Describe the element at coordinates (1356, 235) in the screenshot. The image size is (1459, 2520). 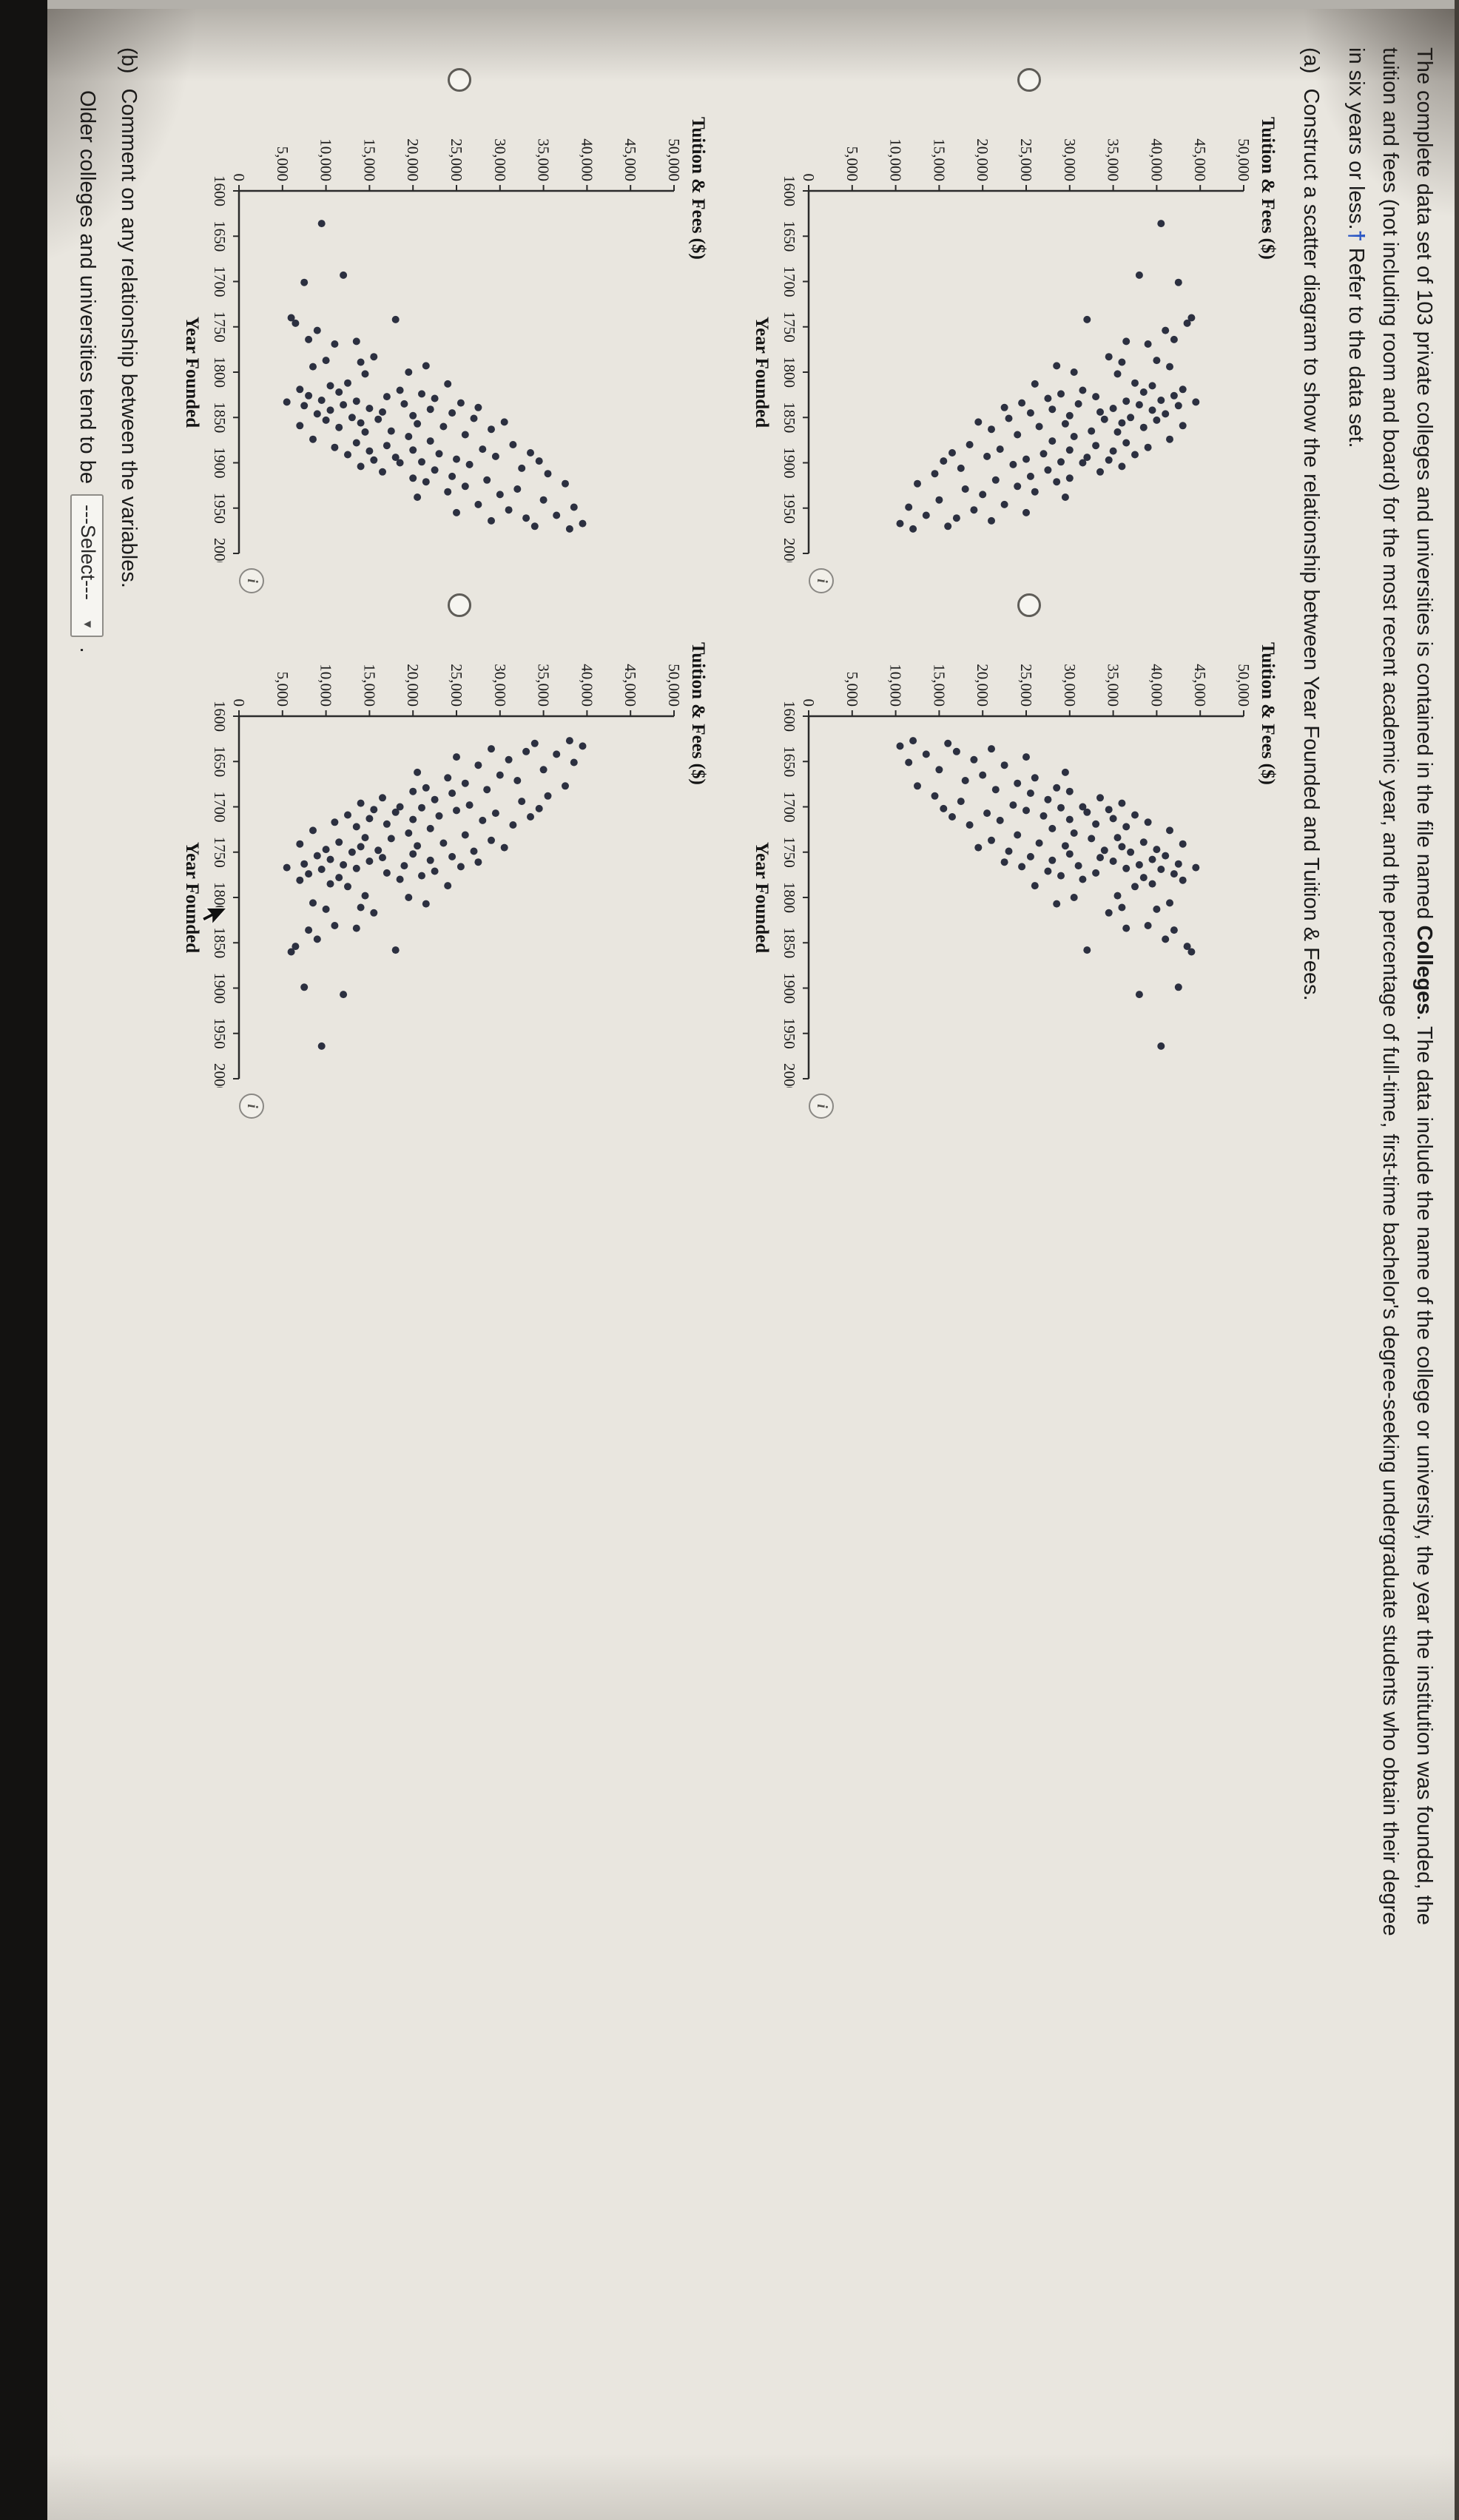
I see `dataset-footnote-link: †` at that location.